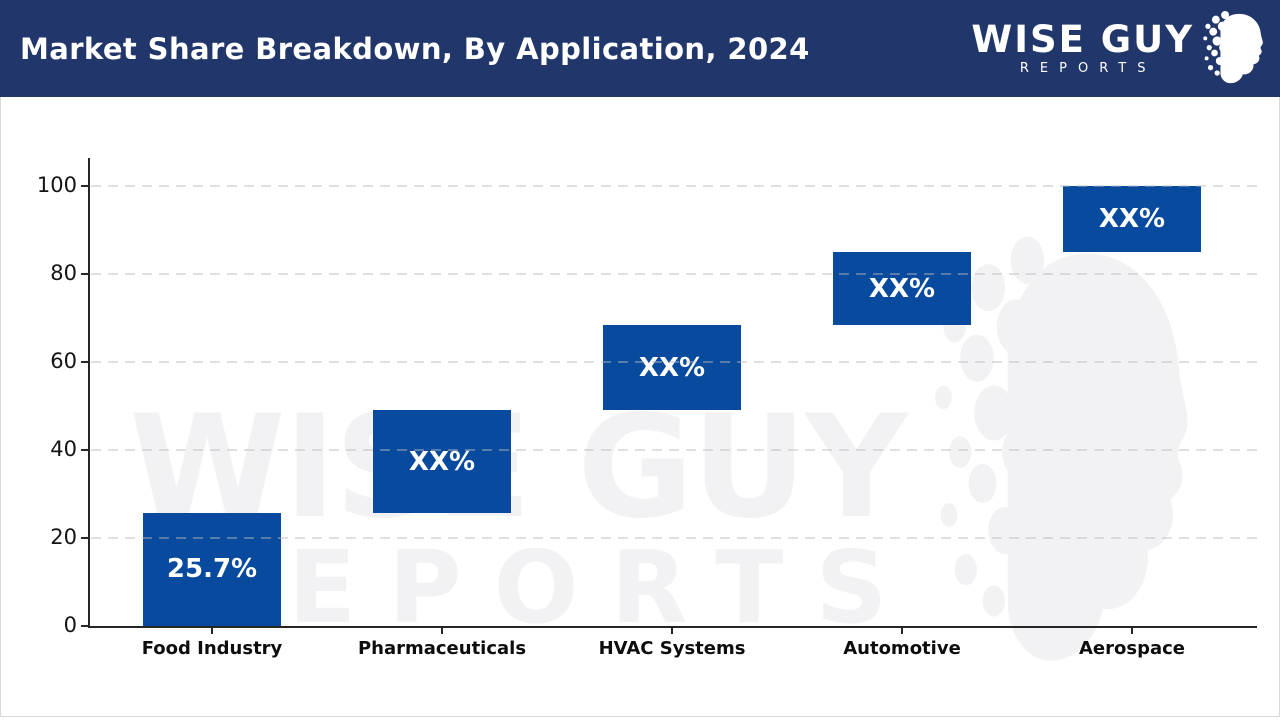  I want to click on wiseguy-face-icon, so click(1233, 46).